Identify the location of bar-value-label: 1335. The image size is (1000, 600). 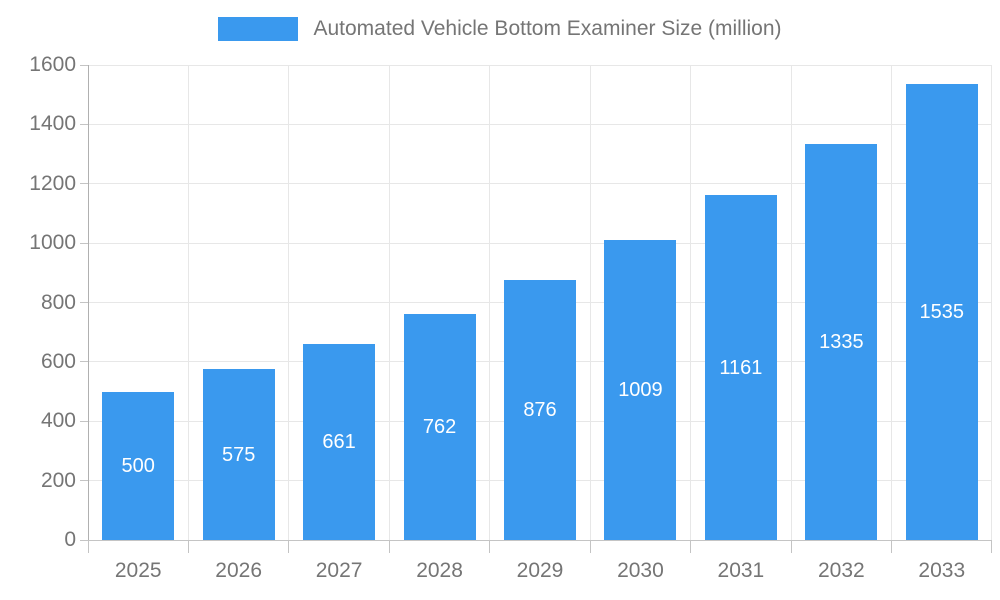
(841, 341).